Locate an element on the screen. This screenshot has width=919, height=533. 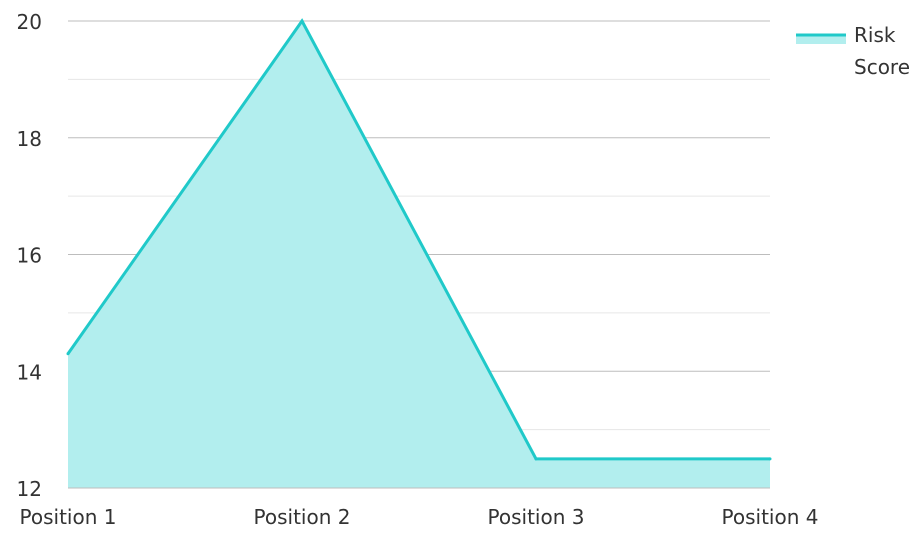
x-tick-label: Position 4 is located at coordinates (770, 517).